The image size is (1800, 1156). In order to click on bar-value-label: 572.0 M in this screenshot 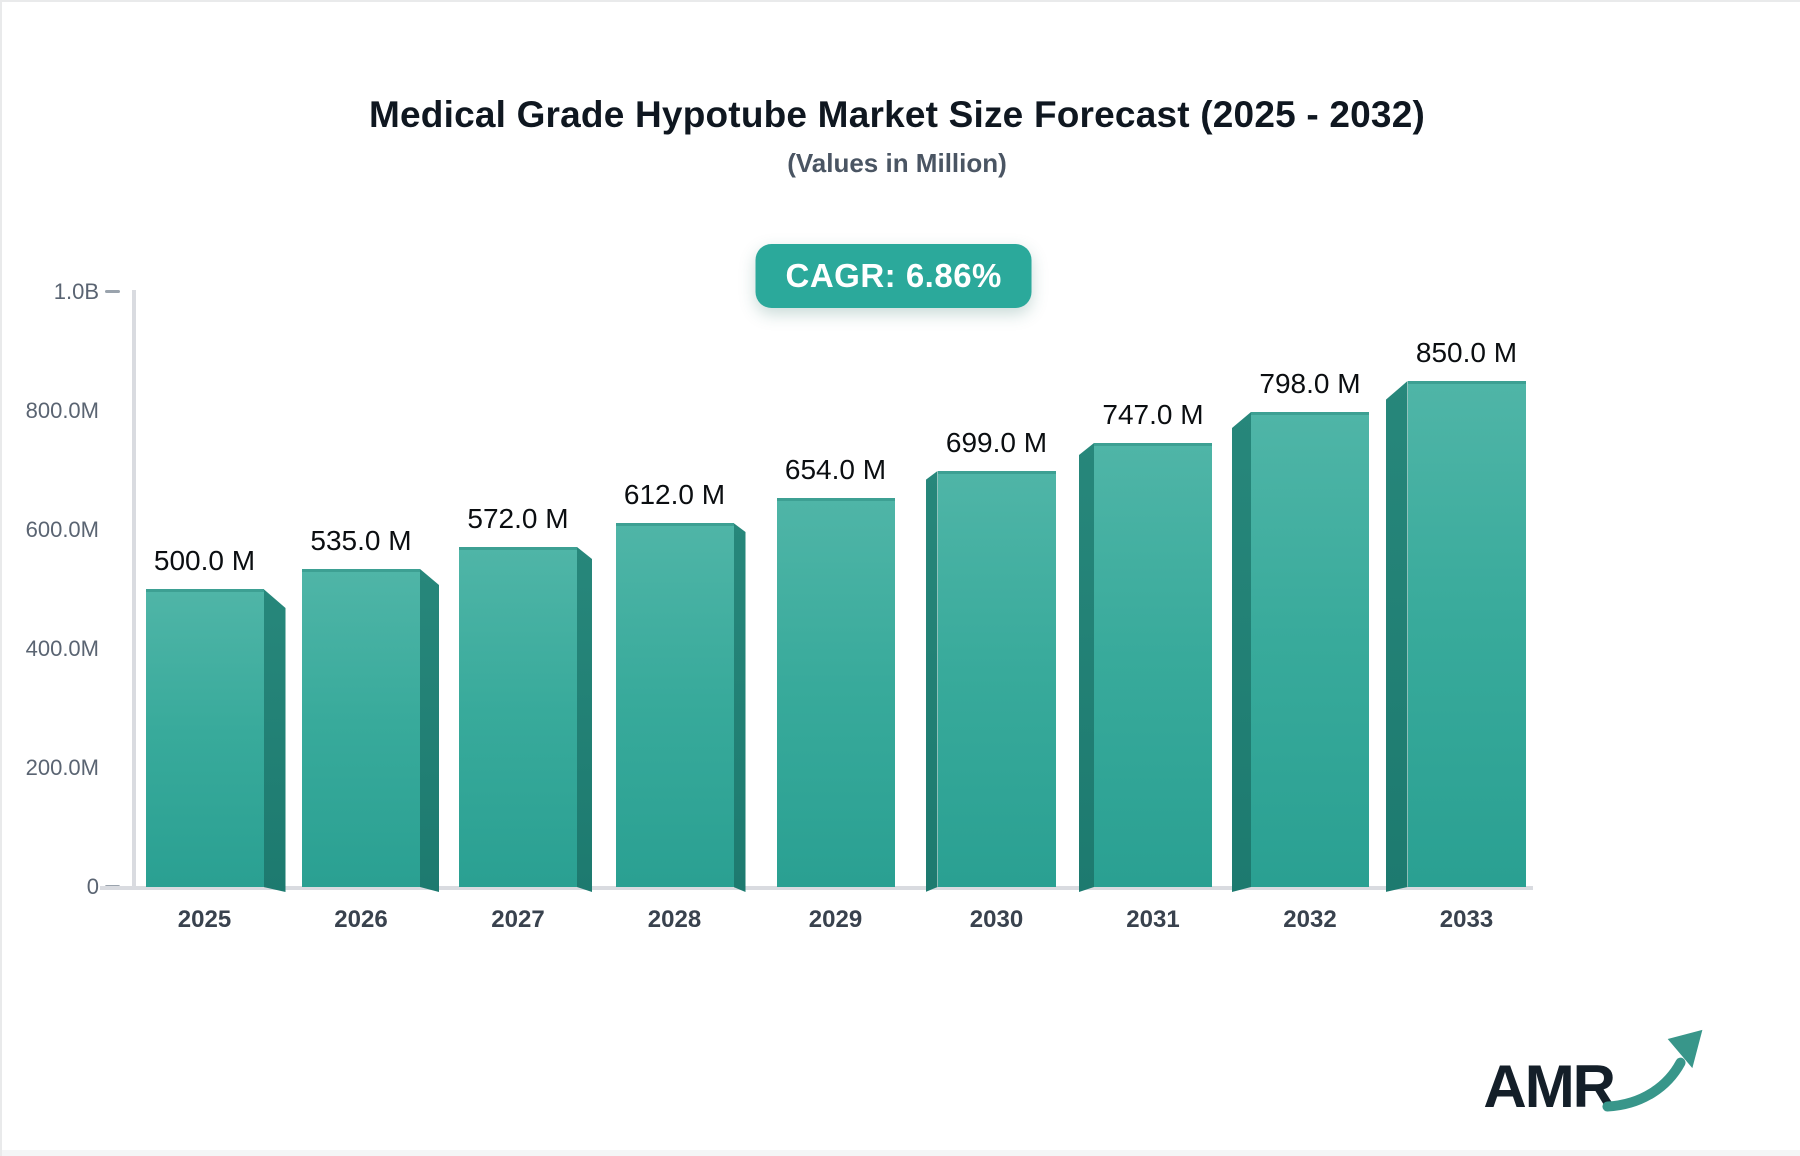, I will do `click(518, 518)`.